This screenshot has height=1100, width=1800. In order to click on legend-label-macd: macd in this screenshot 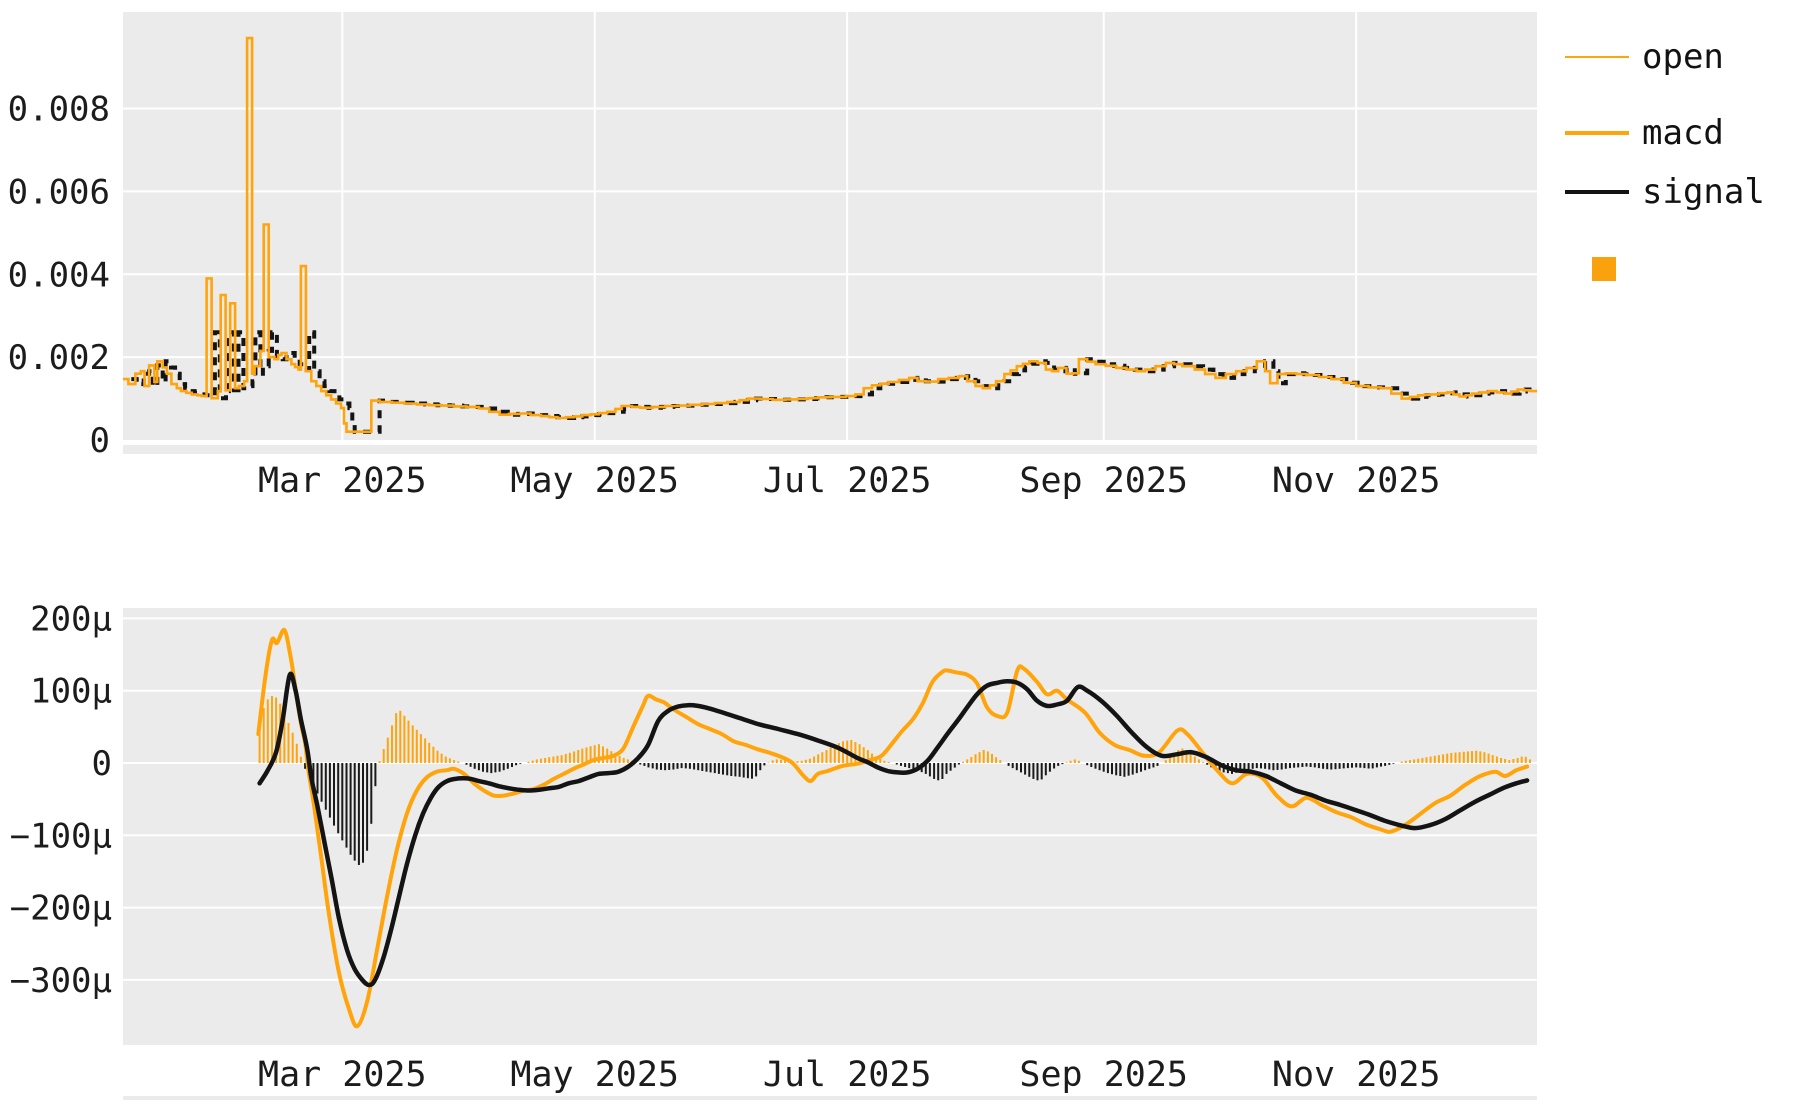, I will do `click(1683, 133)`.